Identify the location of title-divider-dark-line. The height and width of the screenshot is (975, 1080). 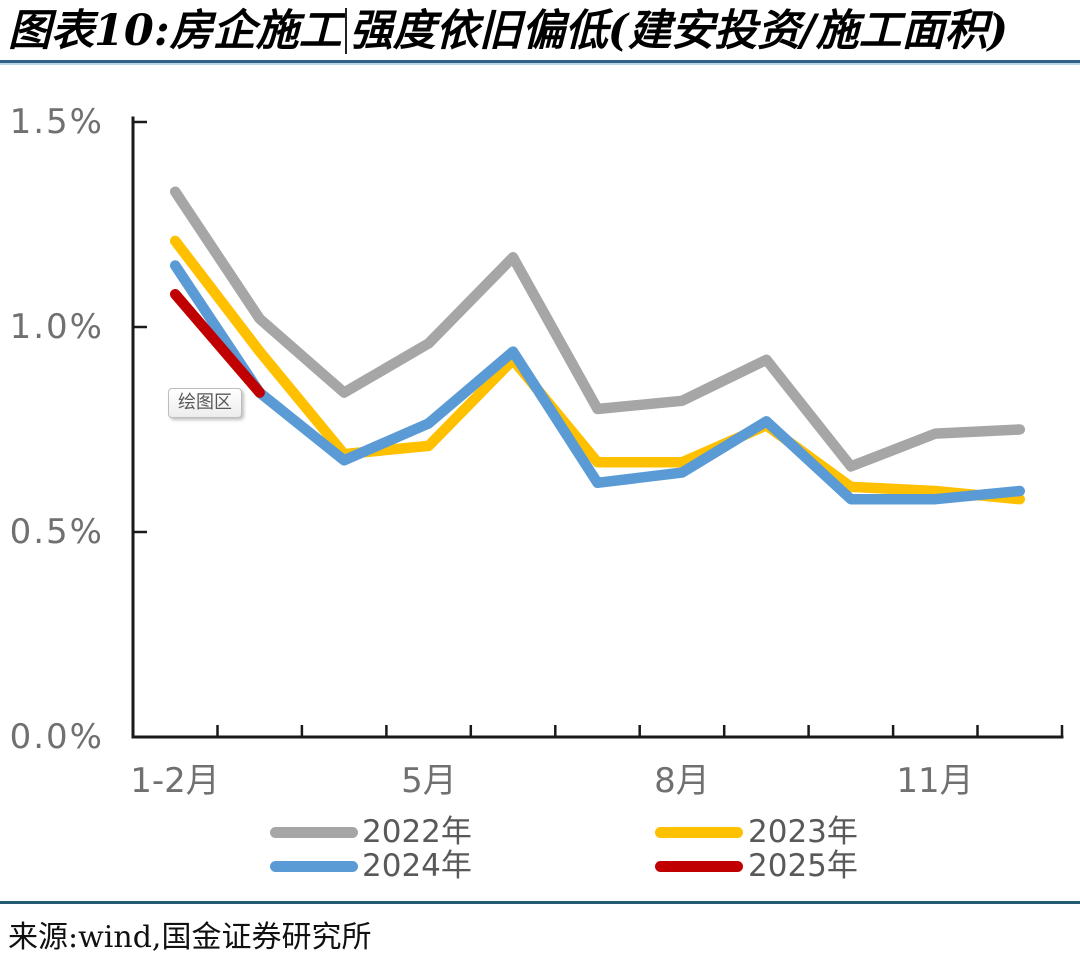
(540, 61).